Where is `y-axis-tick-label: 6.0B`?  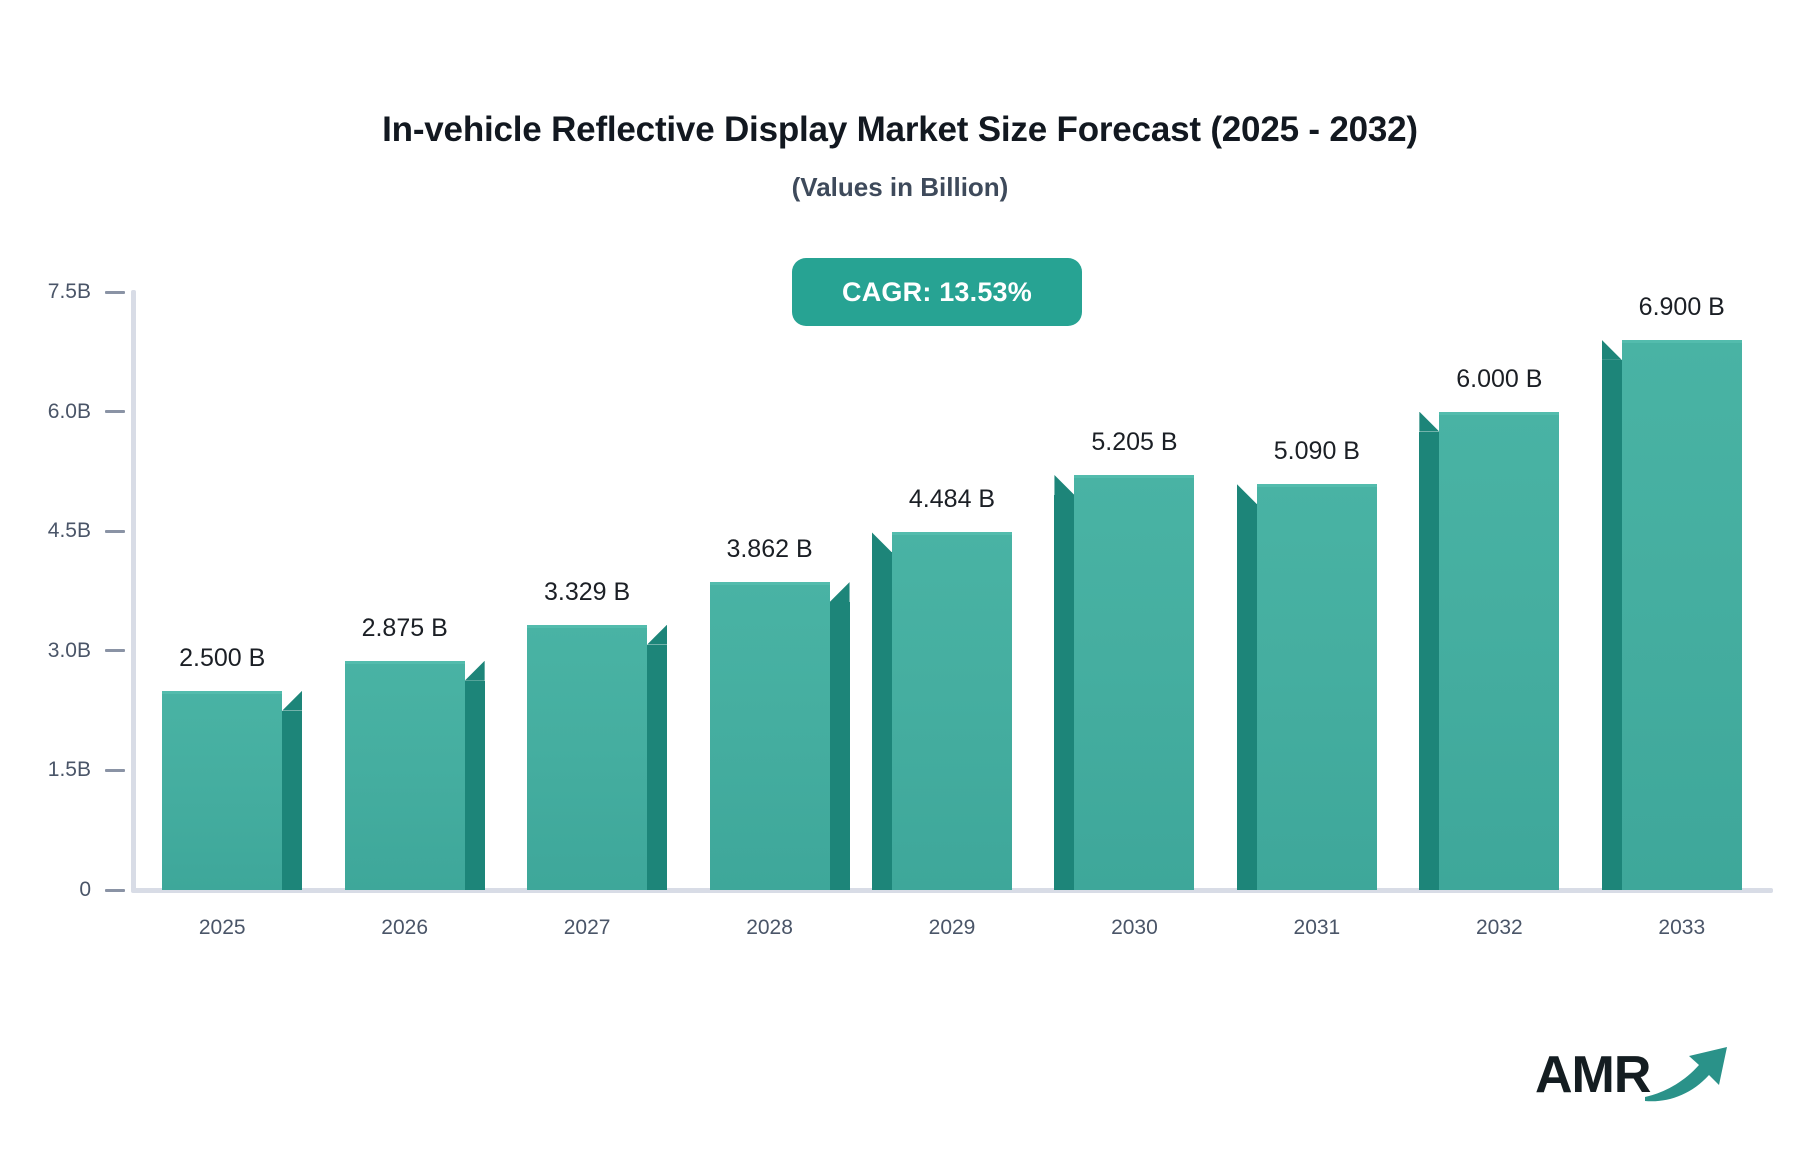
y-axis-tick-label: 6.0B is located at coordinates (69, 411).